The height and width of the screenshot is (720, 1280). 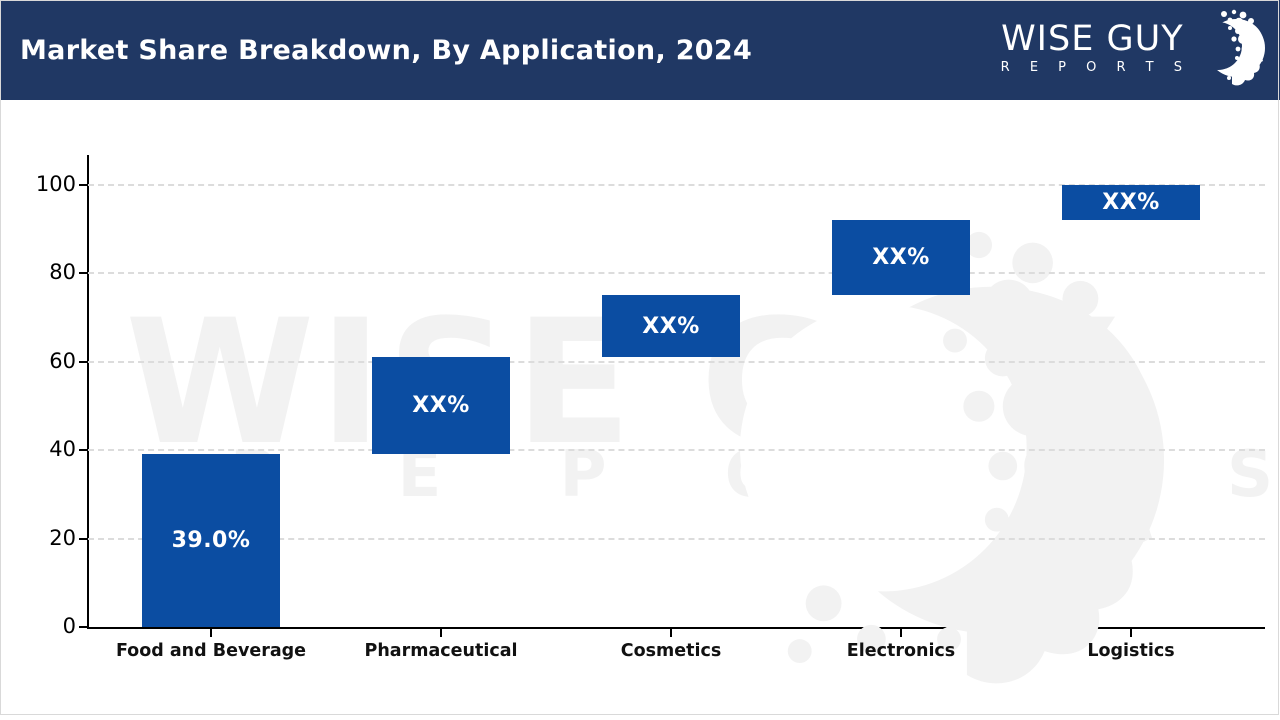 I want to click on logo-text: WISE GUY R E P O R T S, so click(x=1092, y=48).